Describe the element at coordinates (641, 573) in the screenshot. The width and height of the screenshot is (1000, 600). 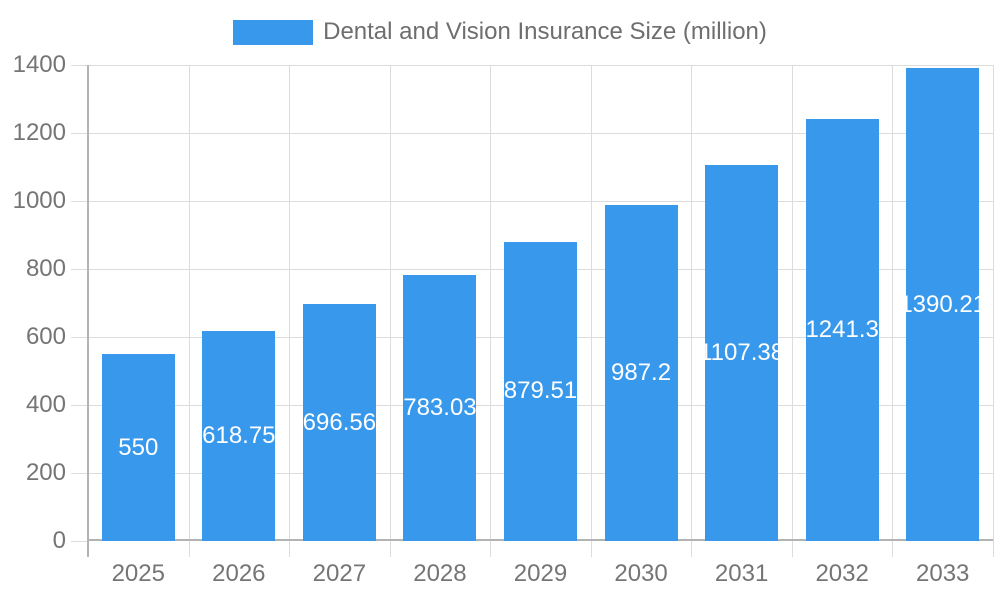
I see `x-axis-tick-label: 2030` at that location.